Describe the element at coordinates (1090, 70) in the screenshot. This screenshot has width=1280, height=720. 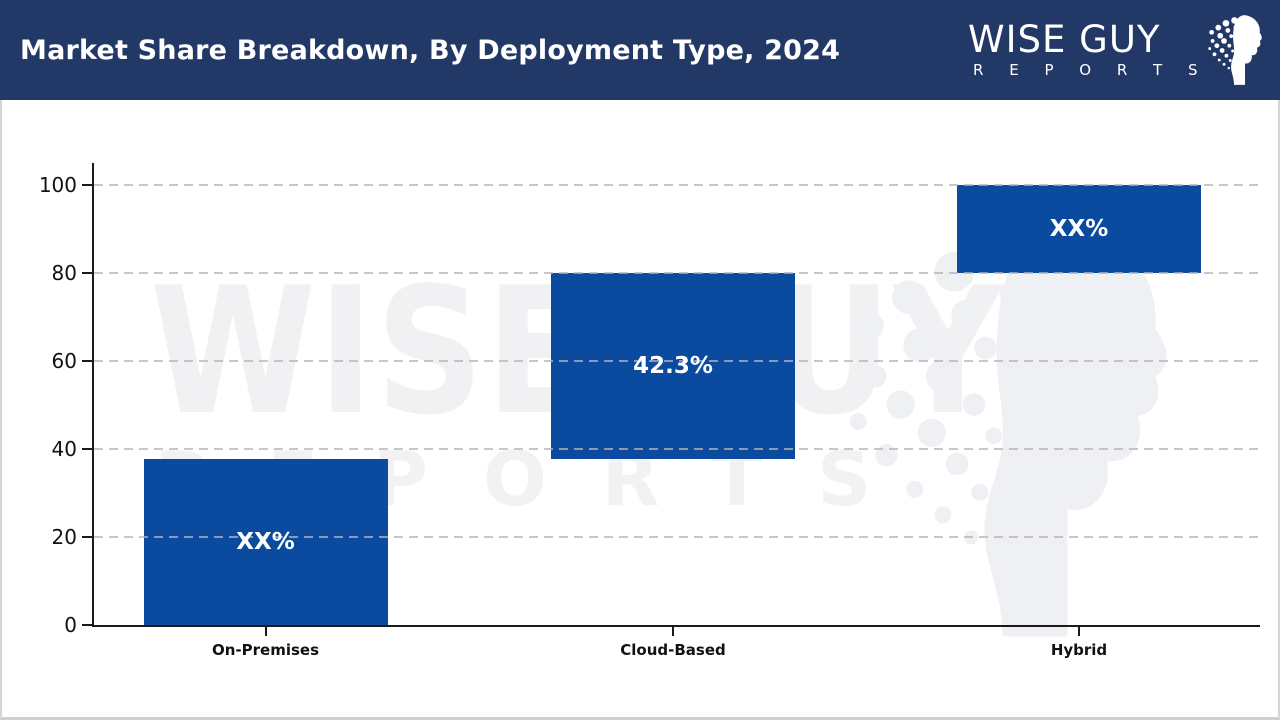
I see `logo-subtitle: R E P O R T S` at that location.